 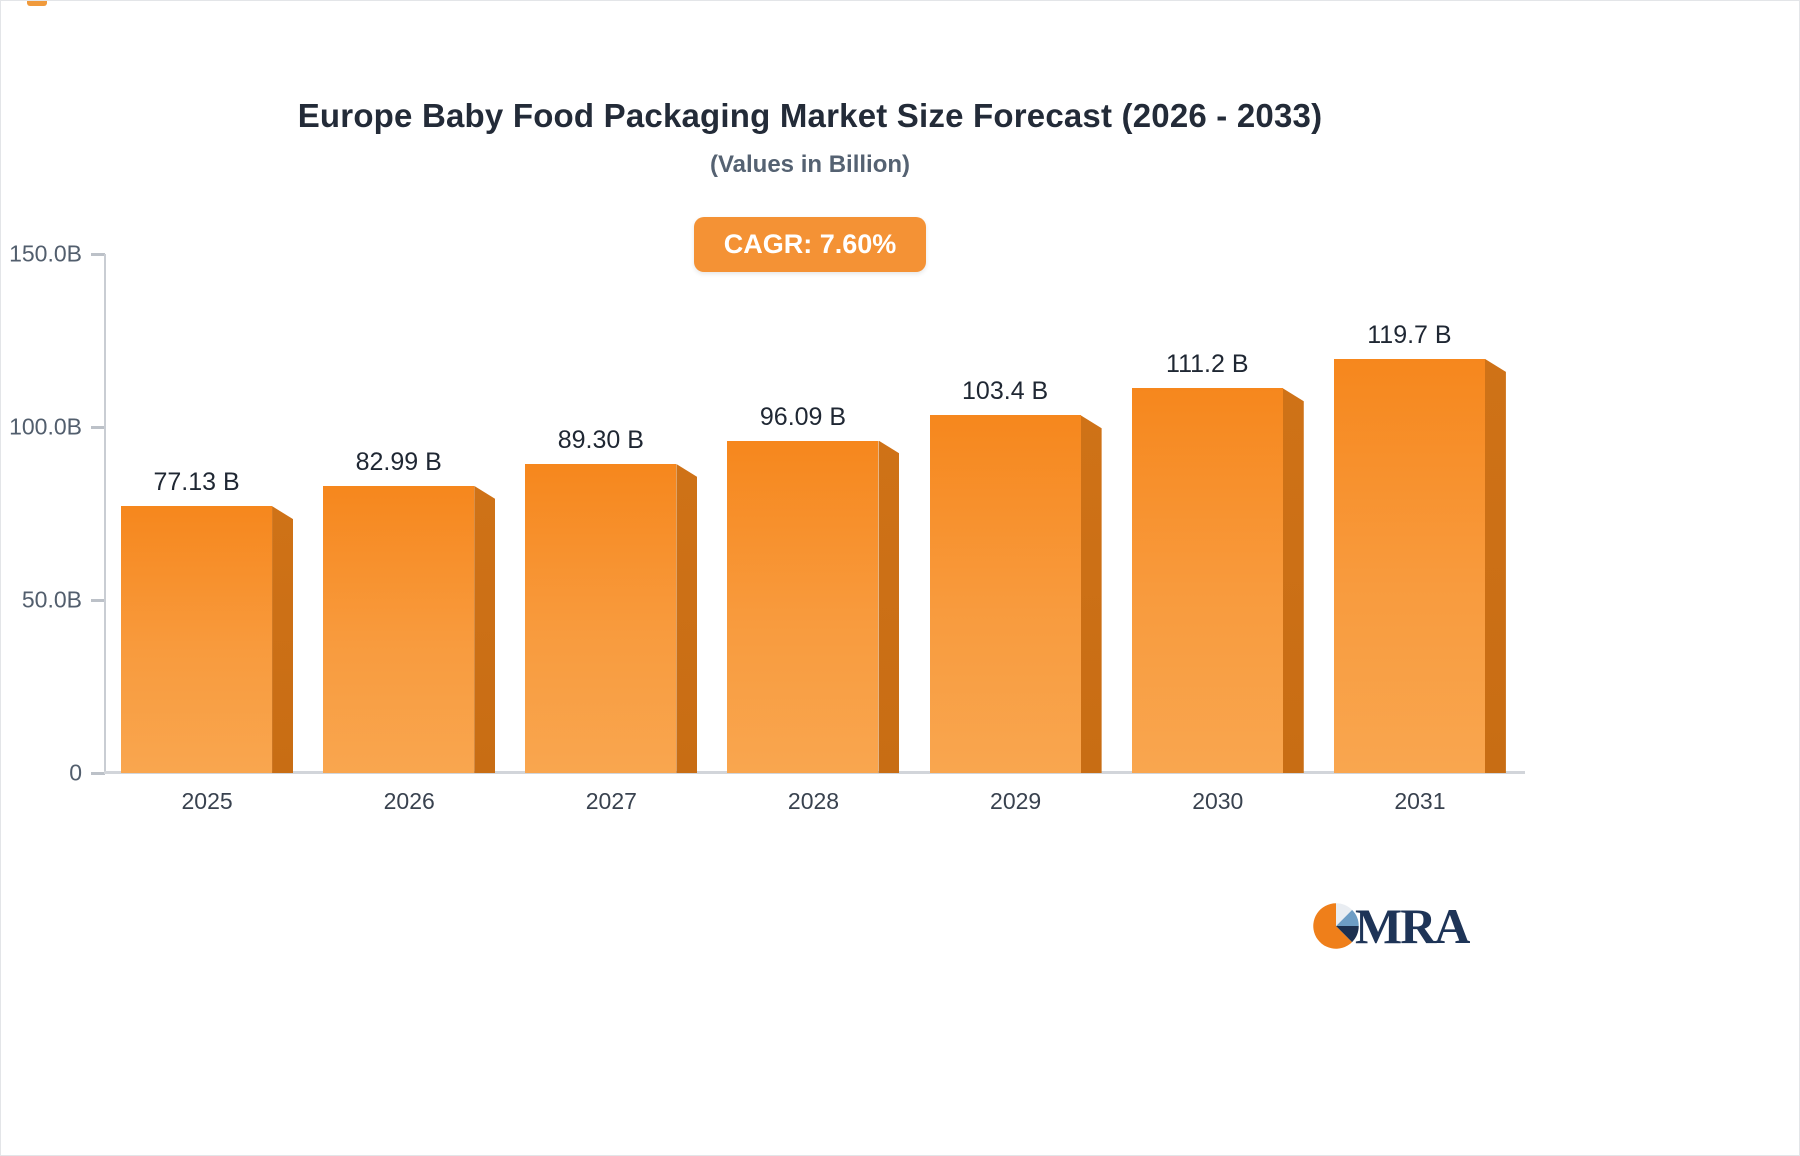 What do you see at coordinates (1409, 334) in the screenshot?
I see `bar-value-label: 119.7 B` at bounding box center [1409, 334].